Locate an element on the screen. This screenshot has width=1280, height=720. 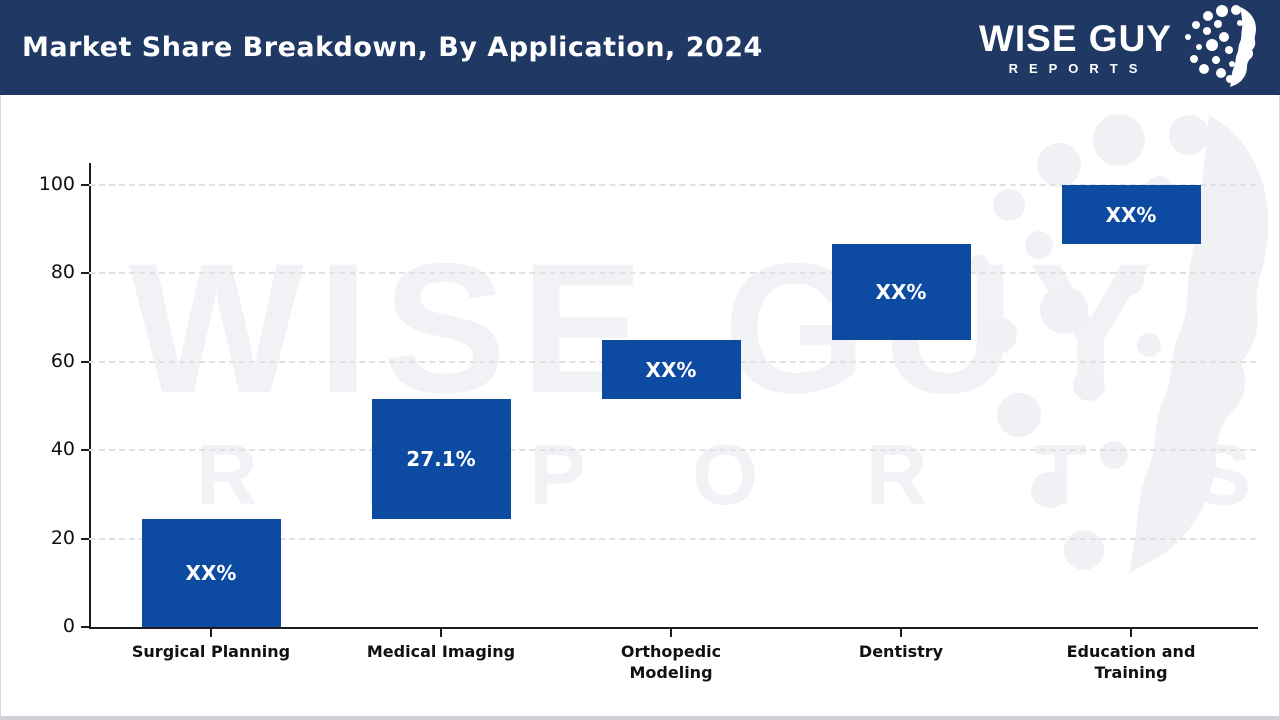
bar-2: 27.1% is located at coordinates (441, 458).